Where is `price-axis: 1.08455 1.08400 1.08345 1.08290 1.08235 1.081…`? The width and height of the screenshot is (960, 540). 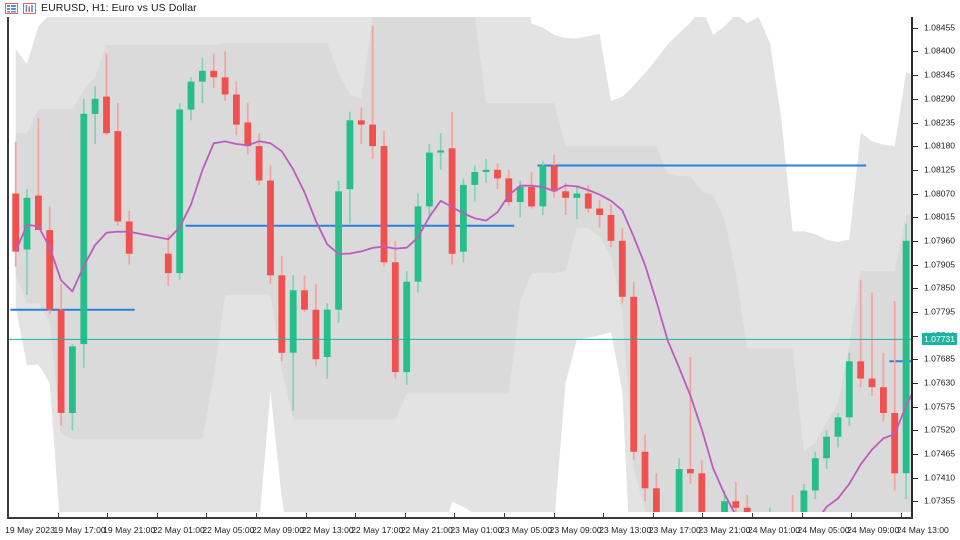
price-axis: 1.08455 1.08400 1.08345 1.08290 1.08235 1.081… is located at coordinates (936, 270).